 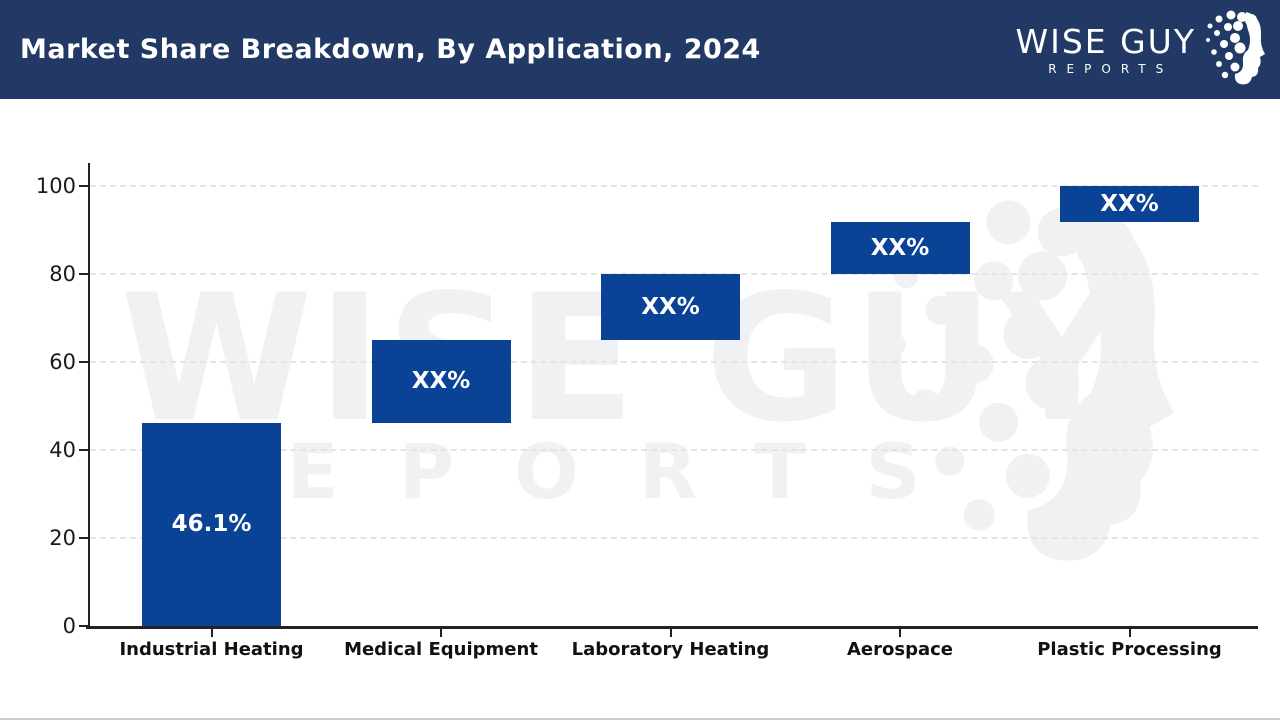 What do you see at coordinates (1111, 68) in the screenshot?
I see `logo-subtitle: REPORTS` at bounding box center [1111, 68].